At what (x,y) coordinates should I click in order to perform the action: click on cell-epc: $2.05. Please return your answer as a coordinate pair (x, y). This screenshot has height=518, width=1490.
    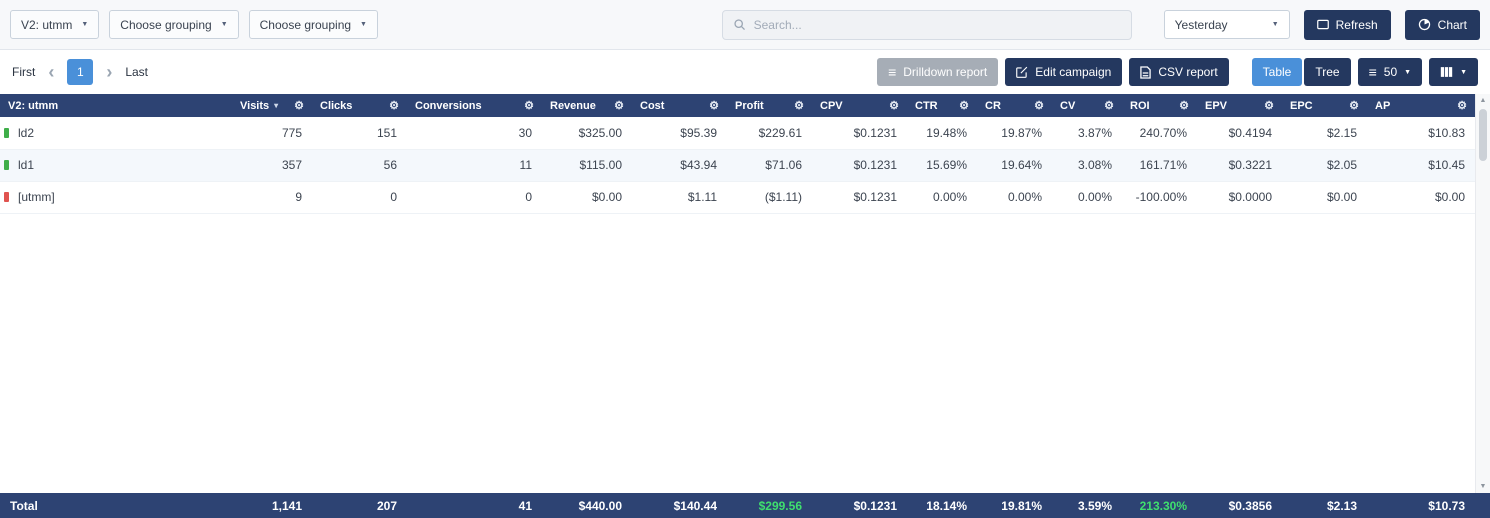
    Looking at the image, I should click on (1324, 165).